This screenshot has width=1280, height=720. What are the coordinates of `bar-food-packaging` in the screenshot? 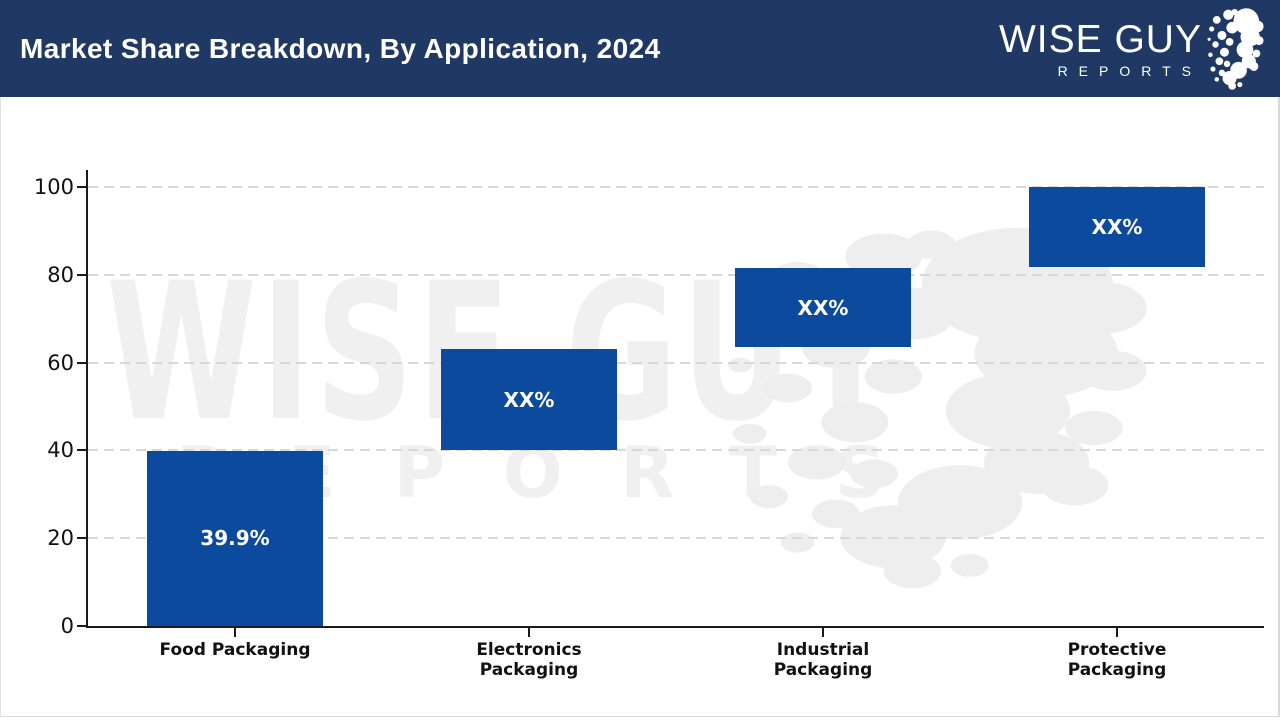 It's located at (235, 538).